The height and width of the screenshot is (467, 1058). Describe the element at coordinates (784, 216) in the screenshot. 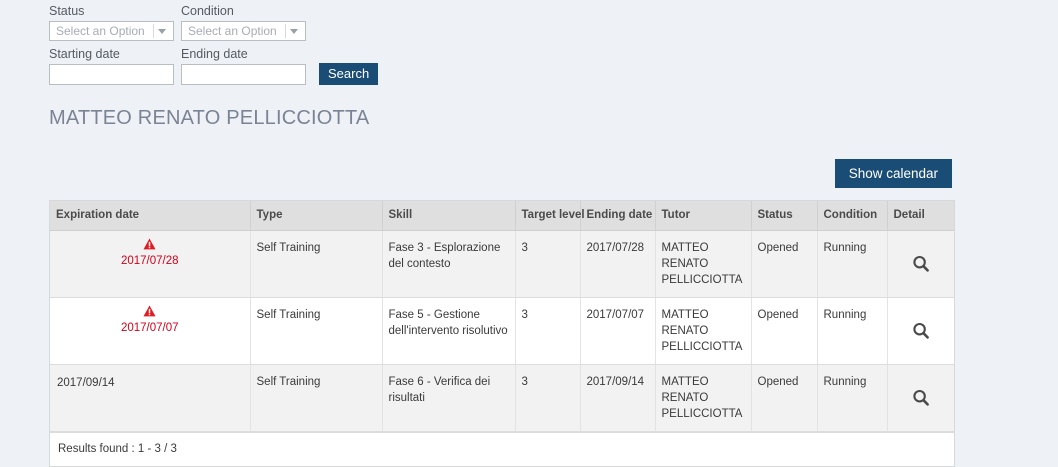

I see `column-header-status: Status` at that location.